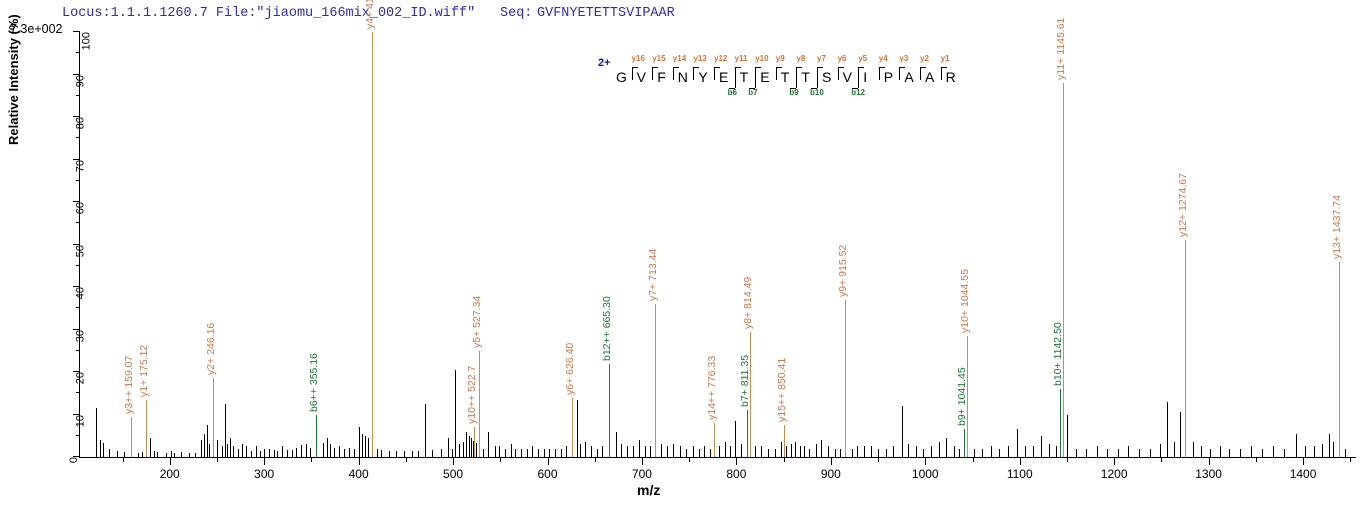 This screenshot has height=516, width=1362. What do you see at coordinates (476, 321) in the screenshot?
I see `peak-label: y5+ 527.34` at bounding box center [476, 321].